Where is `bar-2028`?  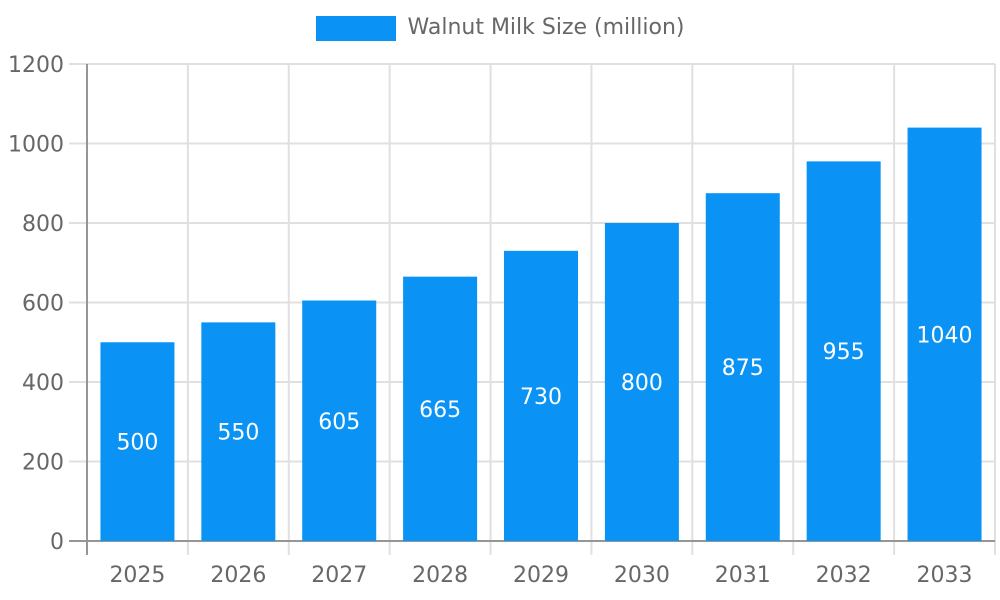 bar-2028 is located at coordinates (440, 408).